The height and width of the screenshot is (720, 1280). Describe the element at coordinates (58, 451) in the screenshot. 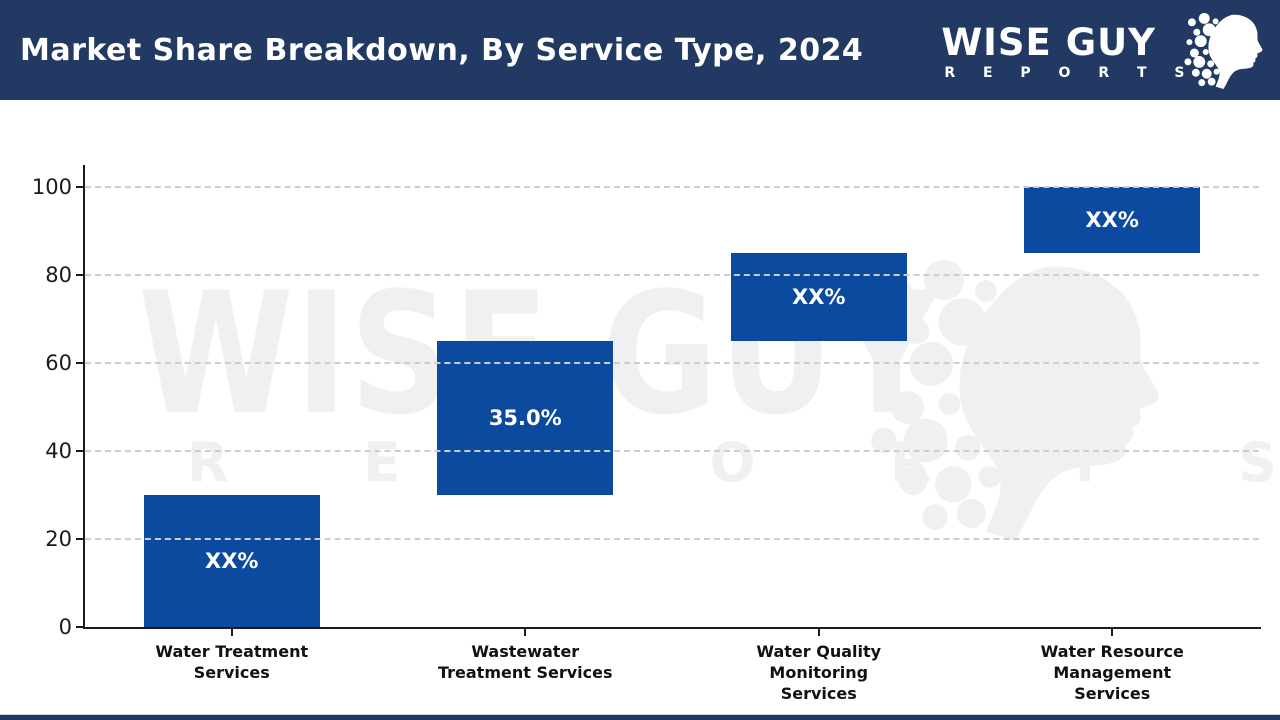

I see `y-tick-label: 40` at that location.